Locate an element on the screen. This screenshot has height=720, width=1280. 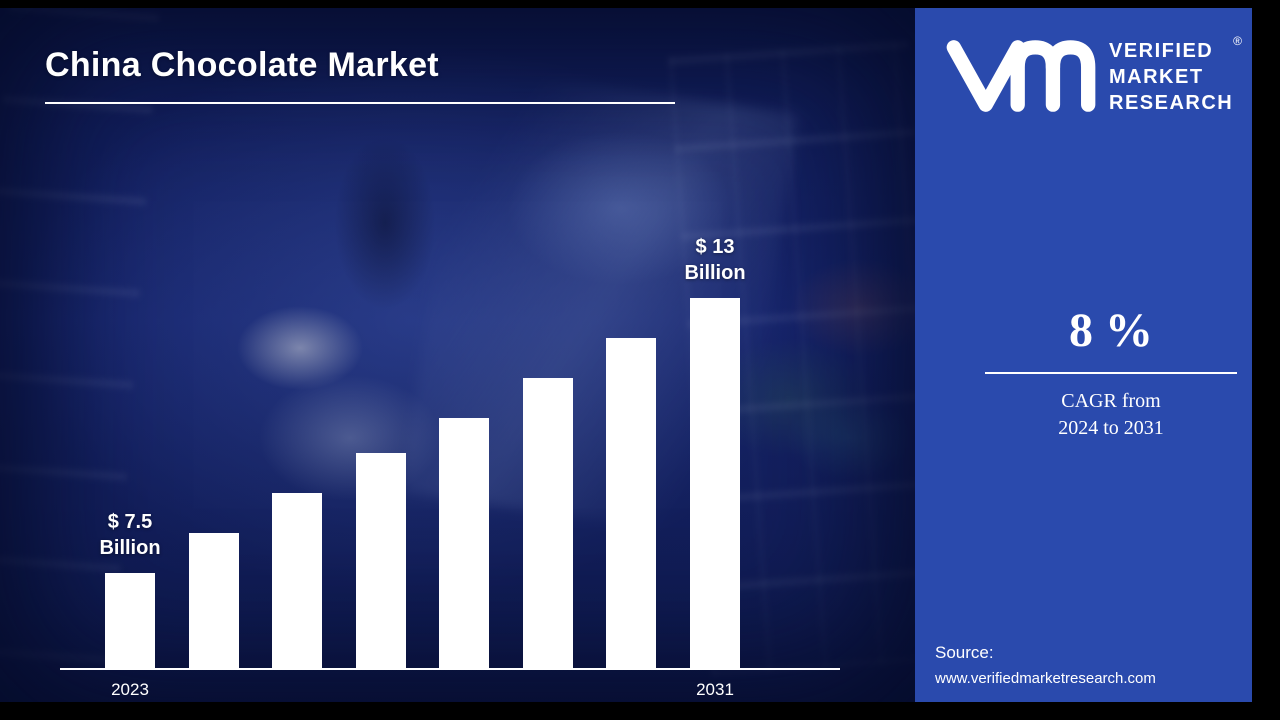
x-axis-line is located at coordinates (450, 669).